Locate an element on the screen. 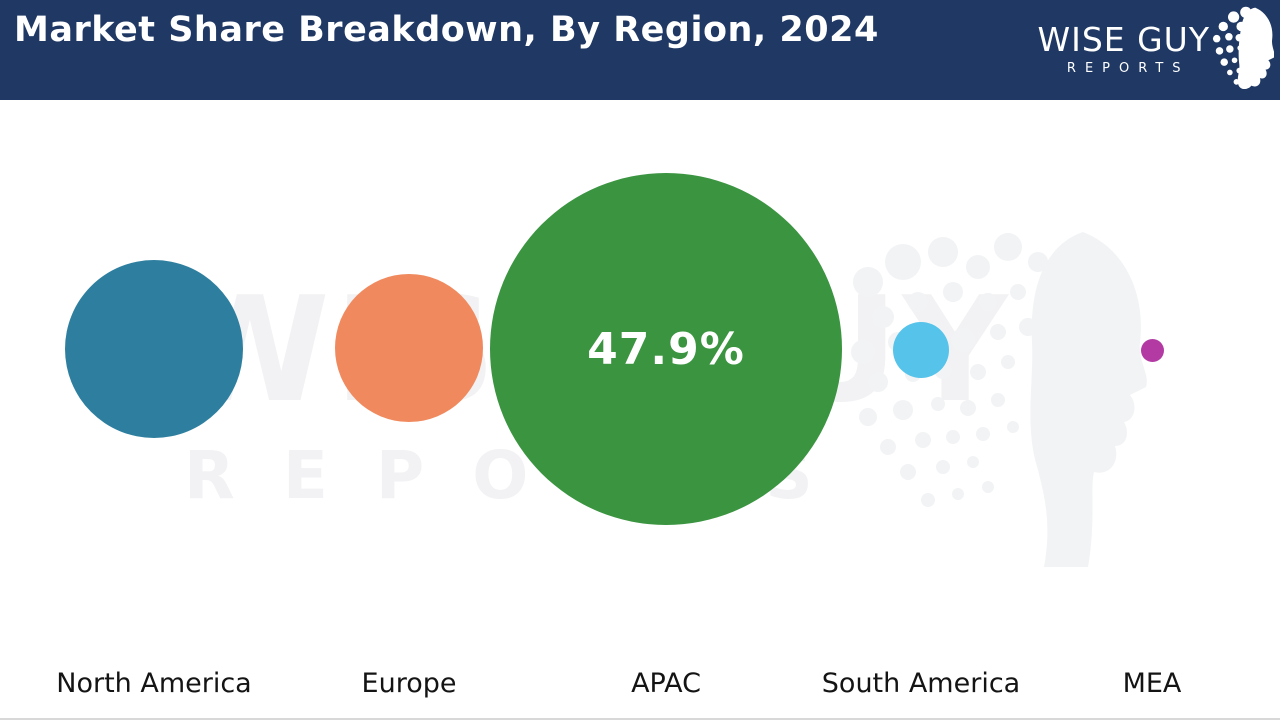 The height and width of the screenshot is (720, 1280). logo-wordmark-text: WISE GUY is located at coordinates (1123, 40).